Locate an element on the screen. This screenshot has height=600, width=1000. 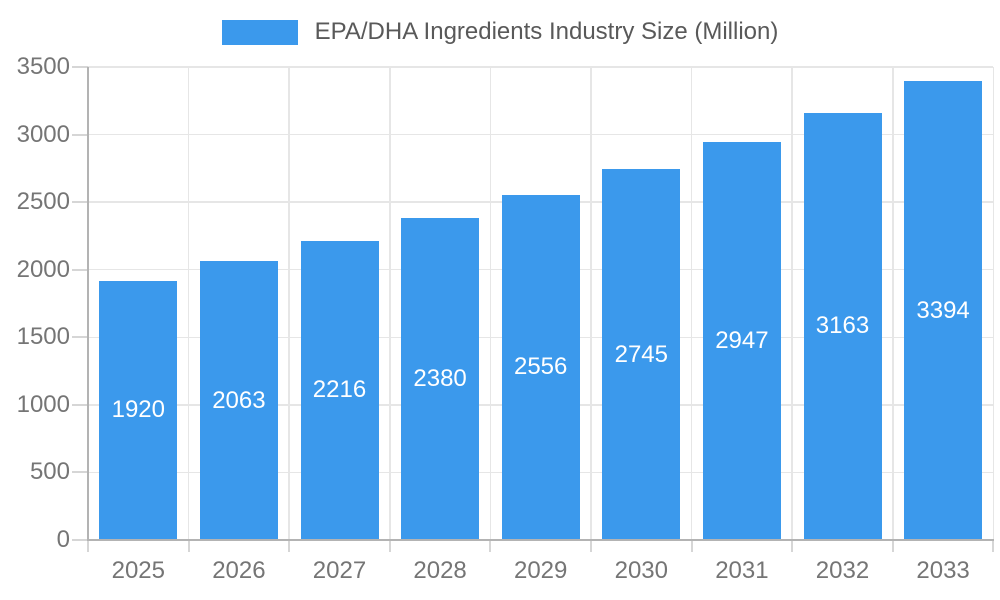
y-tick-label: 1000 is located at coordinates (43, 404).